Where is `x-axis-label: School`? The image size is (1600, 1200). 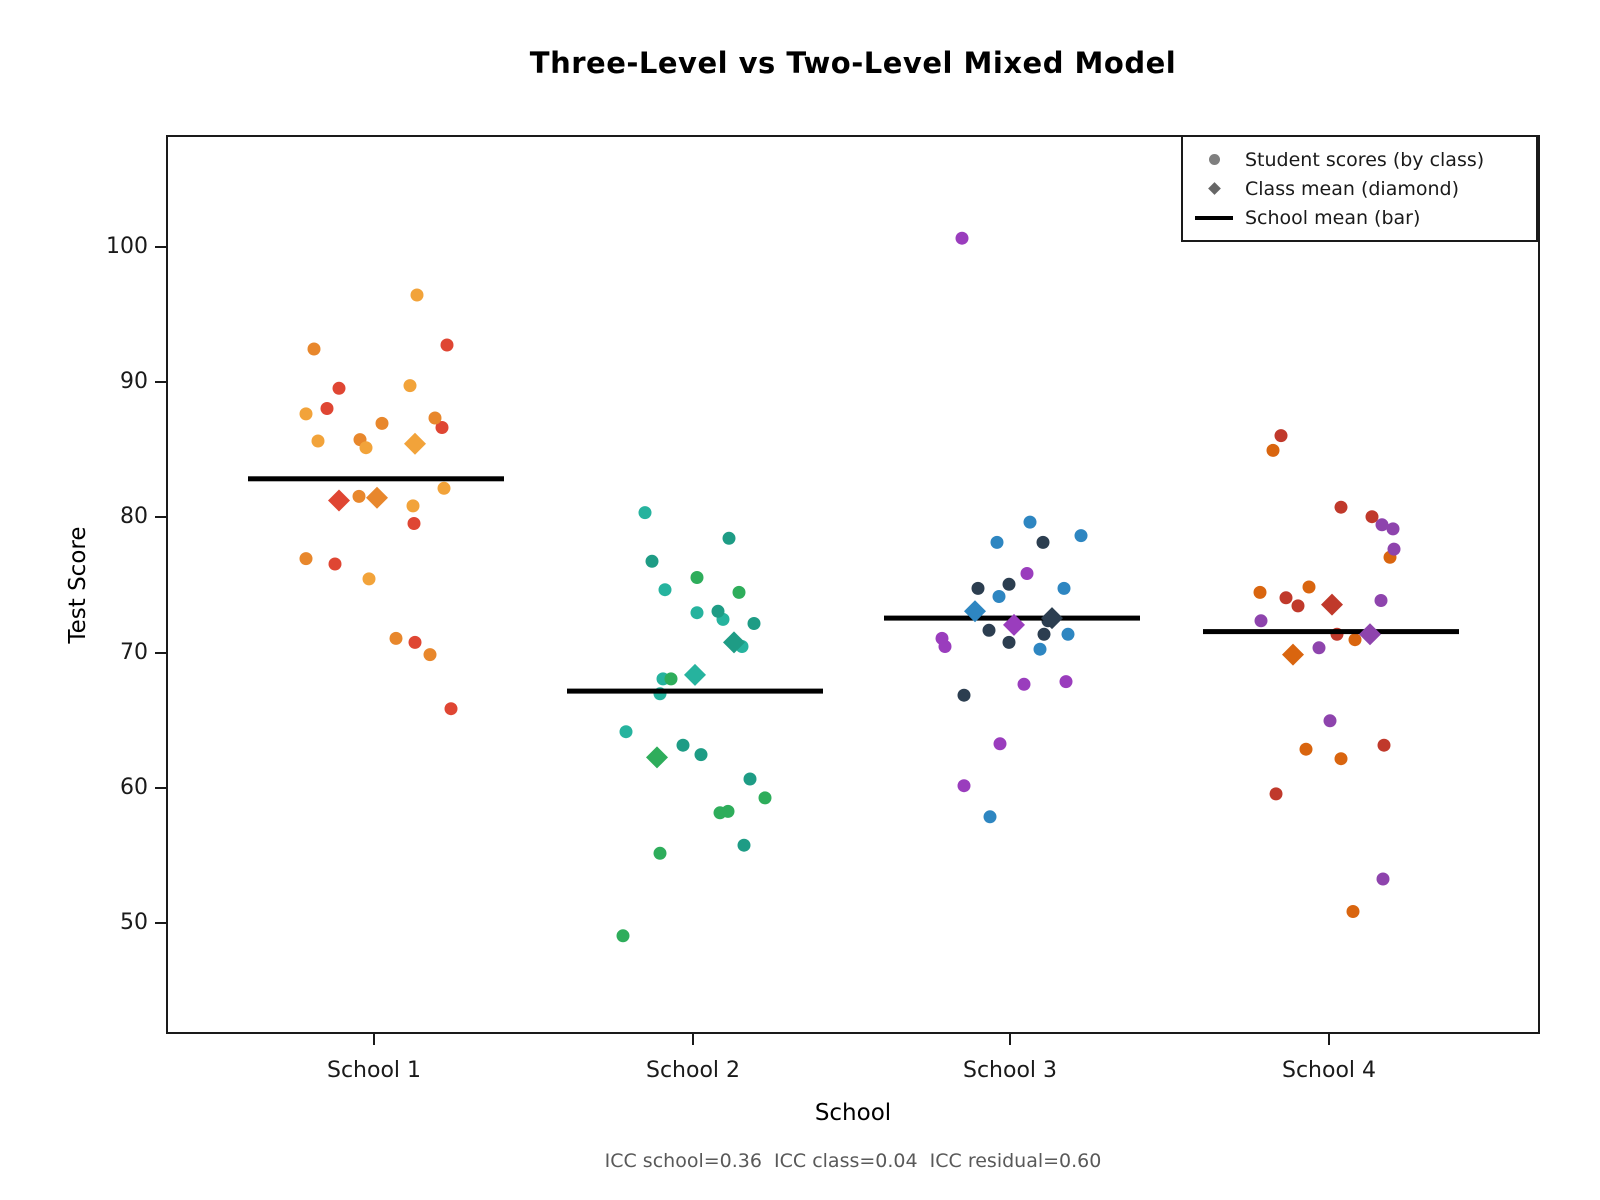 x-axis-label: School is located at coordinates (853, 1113).